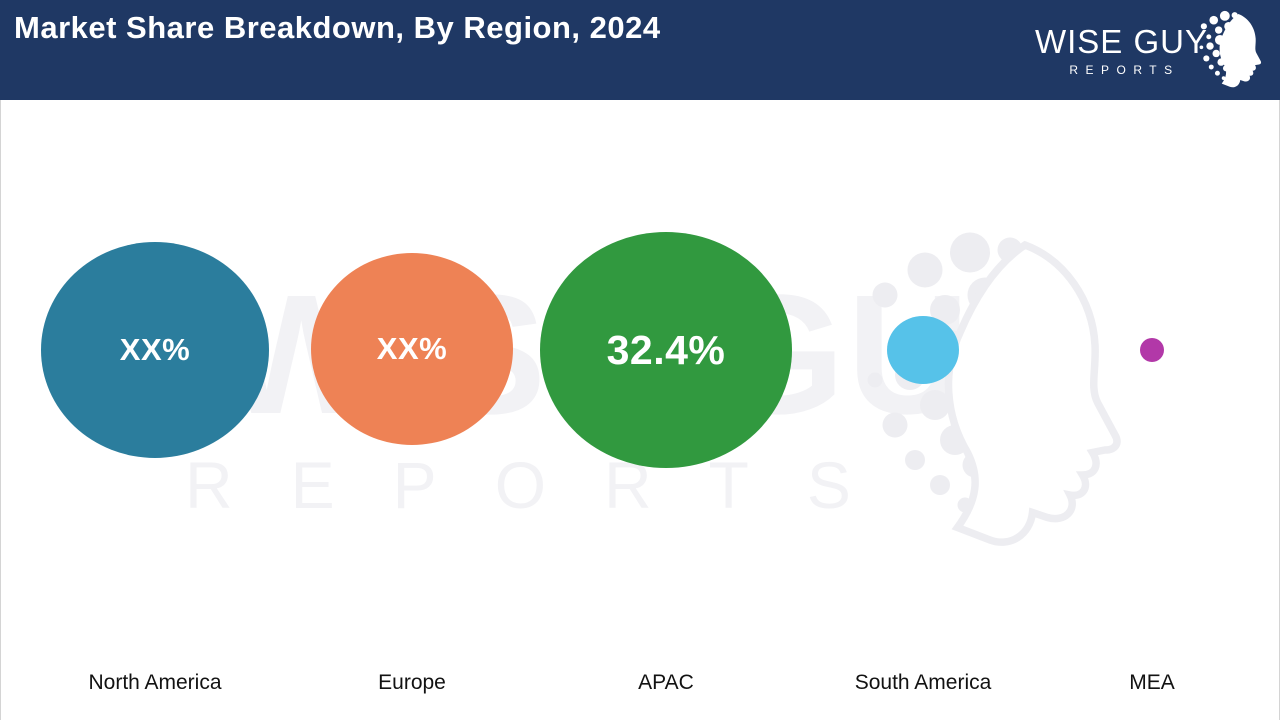 This screenshot has width=1280, height=720. Describe the element at coordinates (923, 350) in the screenshot. I see `bubble-south-america` at that location.